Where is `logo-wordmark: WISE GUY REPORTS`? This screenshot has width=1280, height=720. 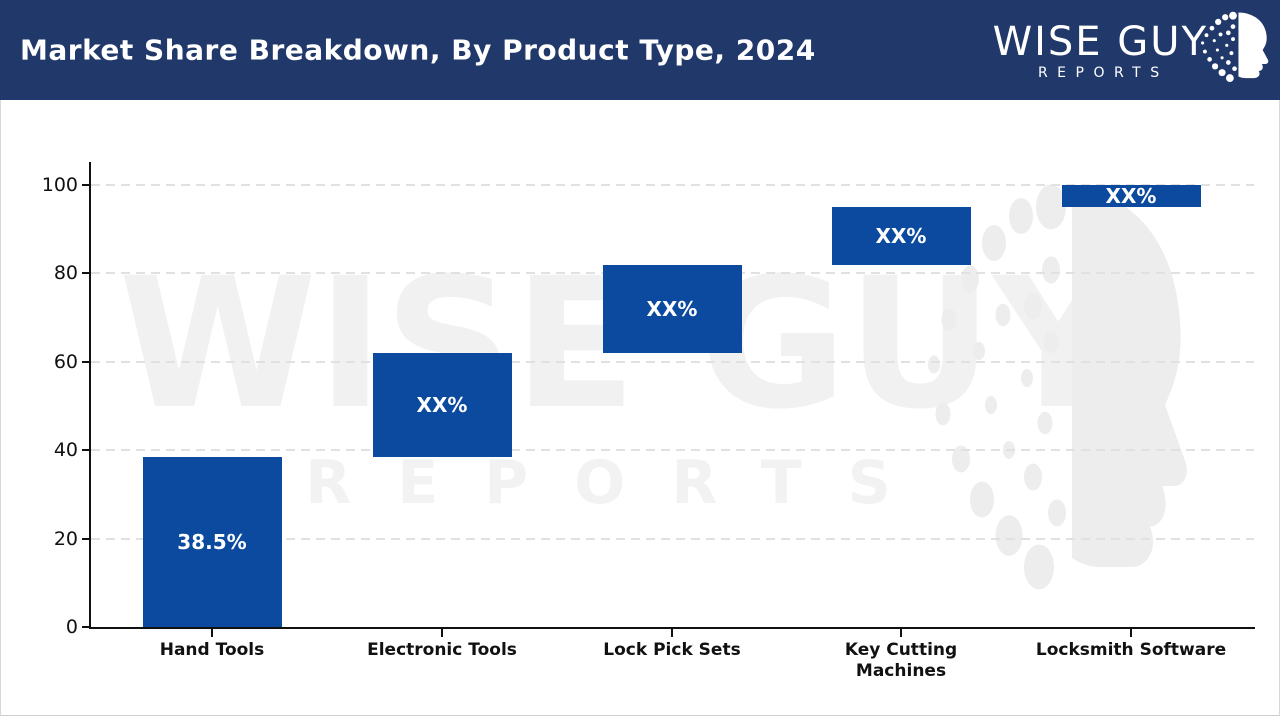
logo-wordmark: WISE GUY REPORTS is located at coordinates (1100, 50).